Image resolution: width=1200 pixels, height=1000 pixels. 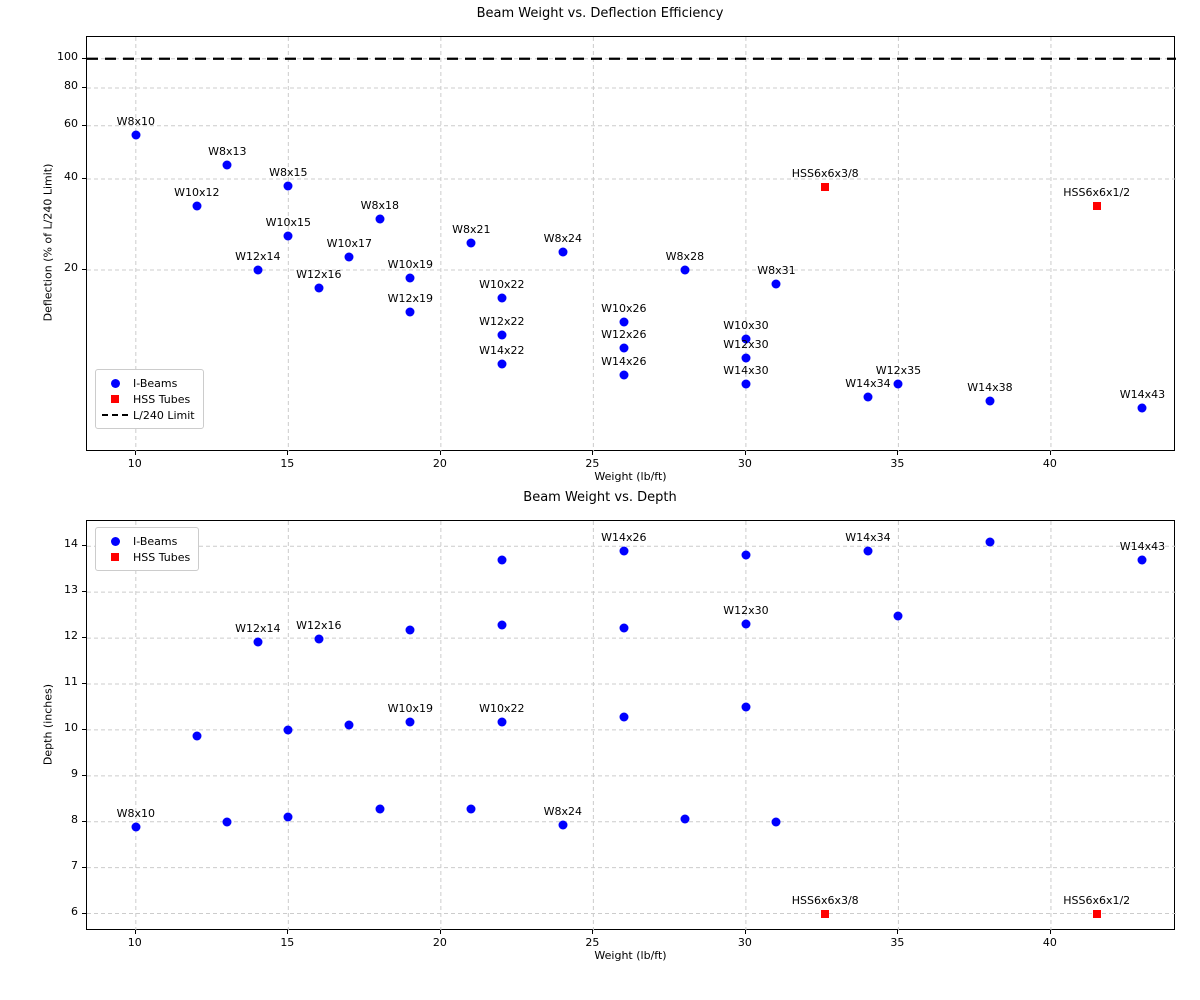 I want to click on y-tick-label: 8, so click(x=74, y=819).